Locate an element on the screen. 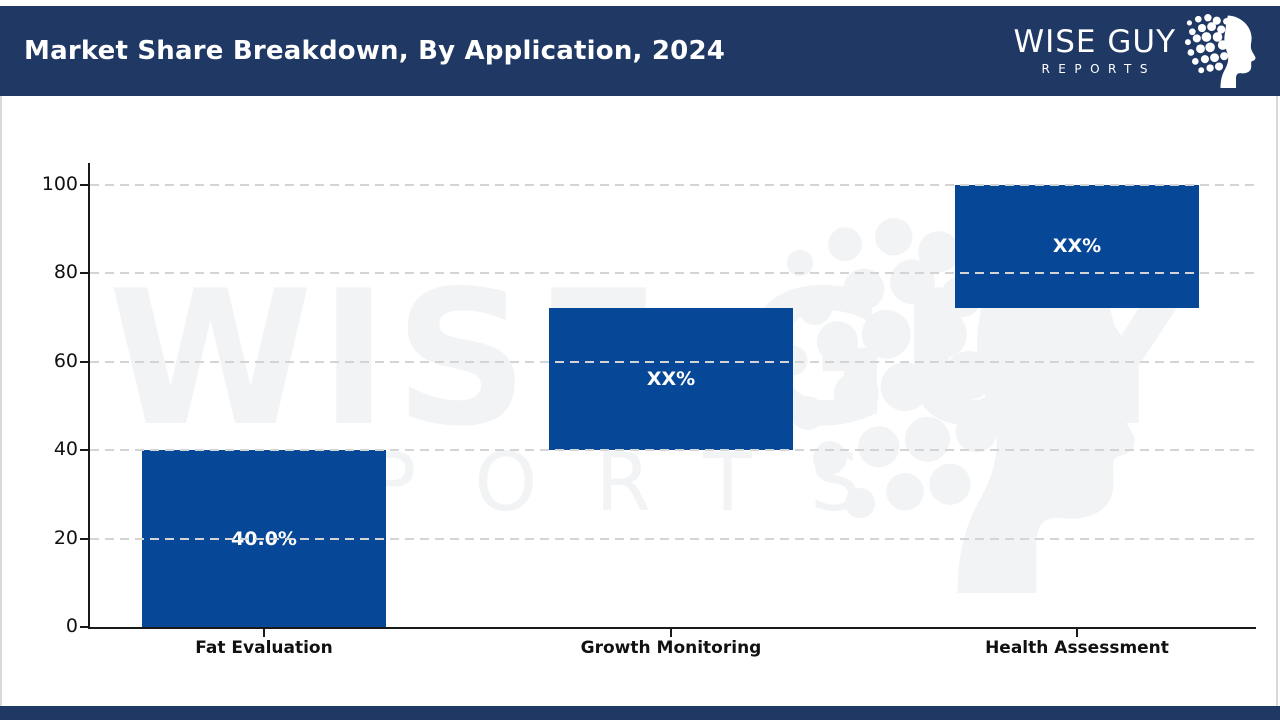  logo-face-icon is located at coordinates (1220, 51).